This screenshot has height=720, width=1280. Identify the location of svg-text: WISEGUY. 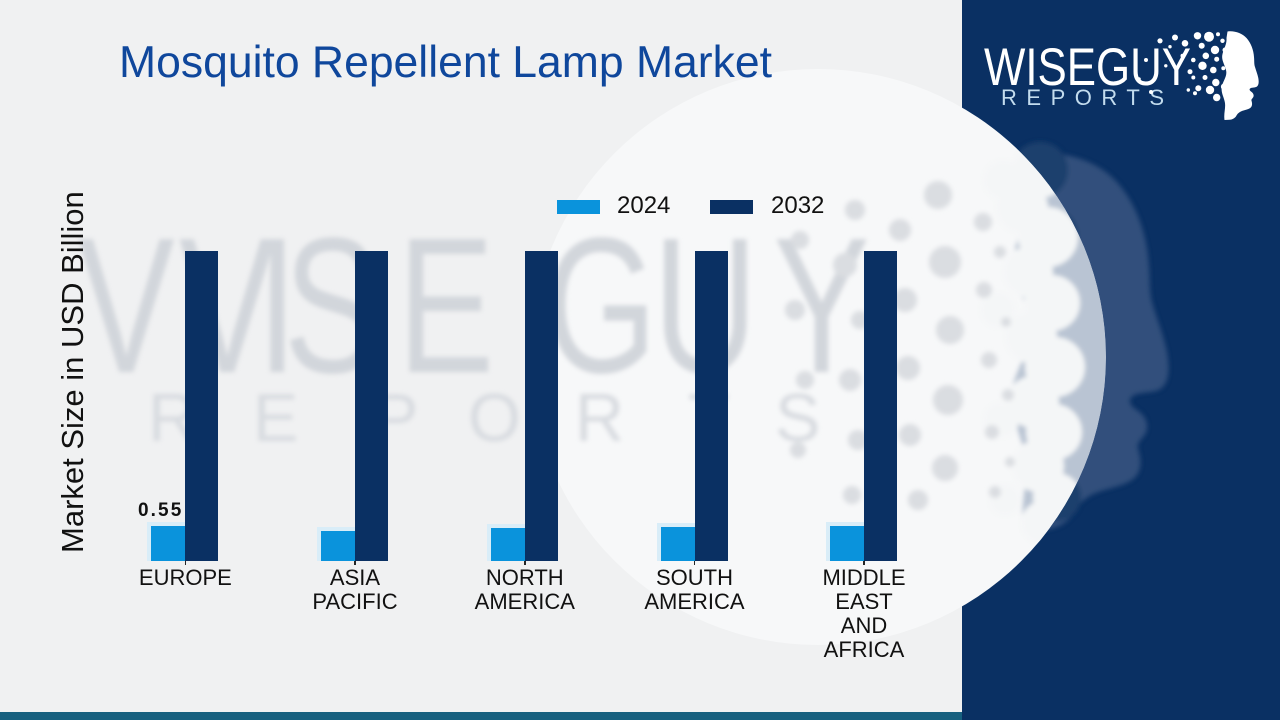
(1087, 67).